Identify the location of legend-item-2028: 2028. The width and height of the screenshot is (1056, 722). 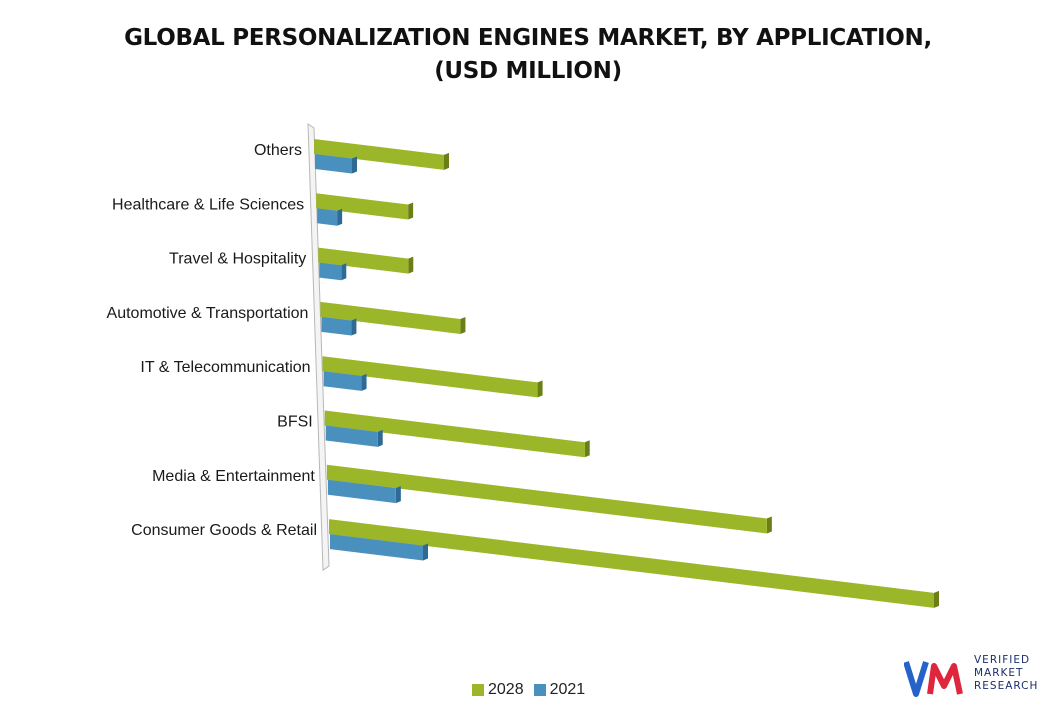
(498, 690).